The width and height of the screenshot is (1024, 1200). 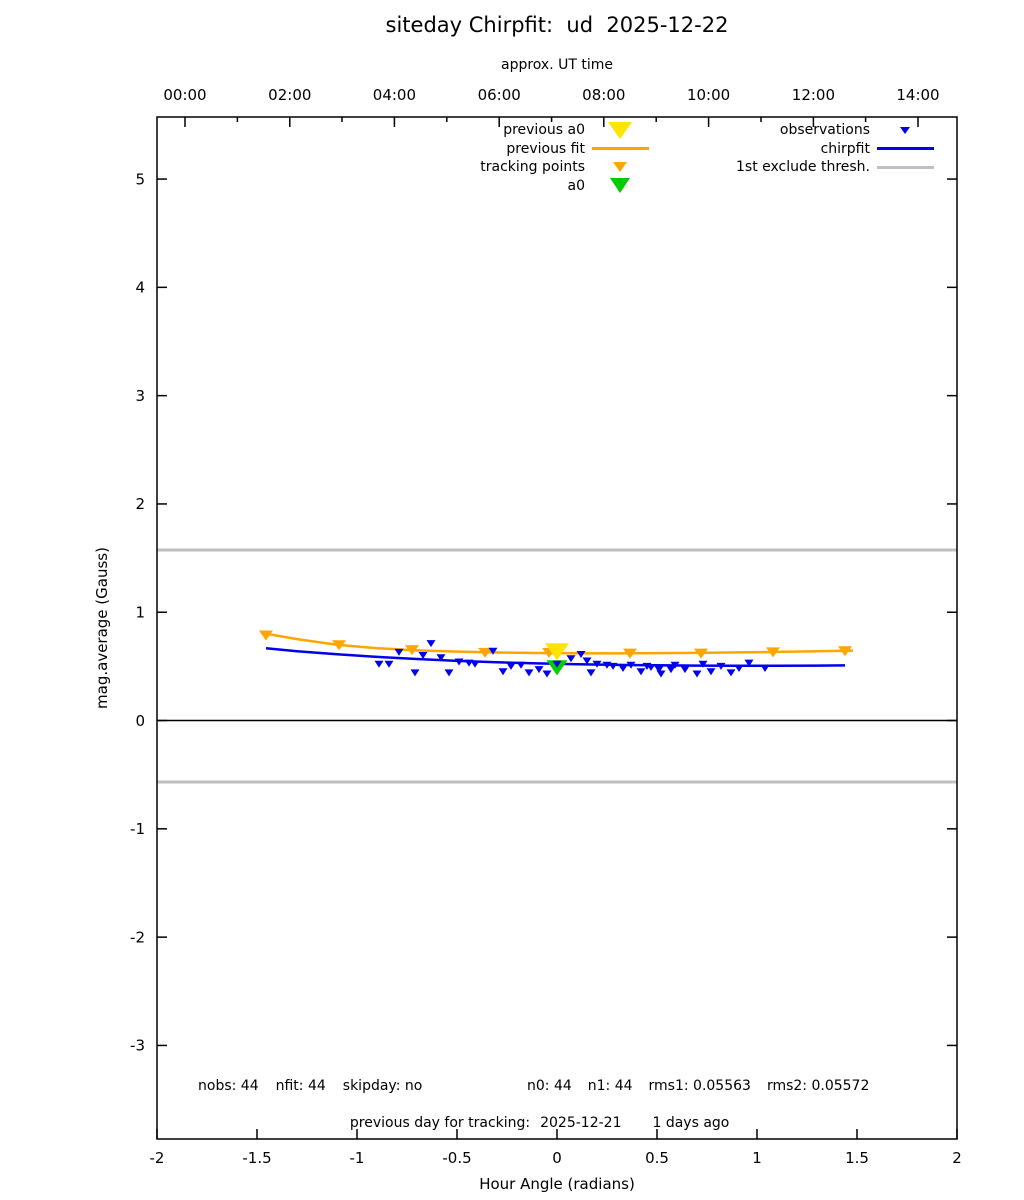 I want to click on legend-item-previous-fit: previous fit, so click(x=537, y=149).